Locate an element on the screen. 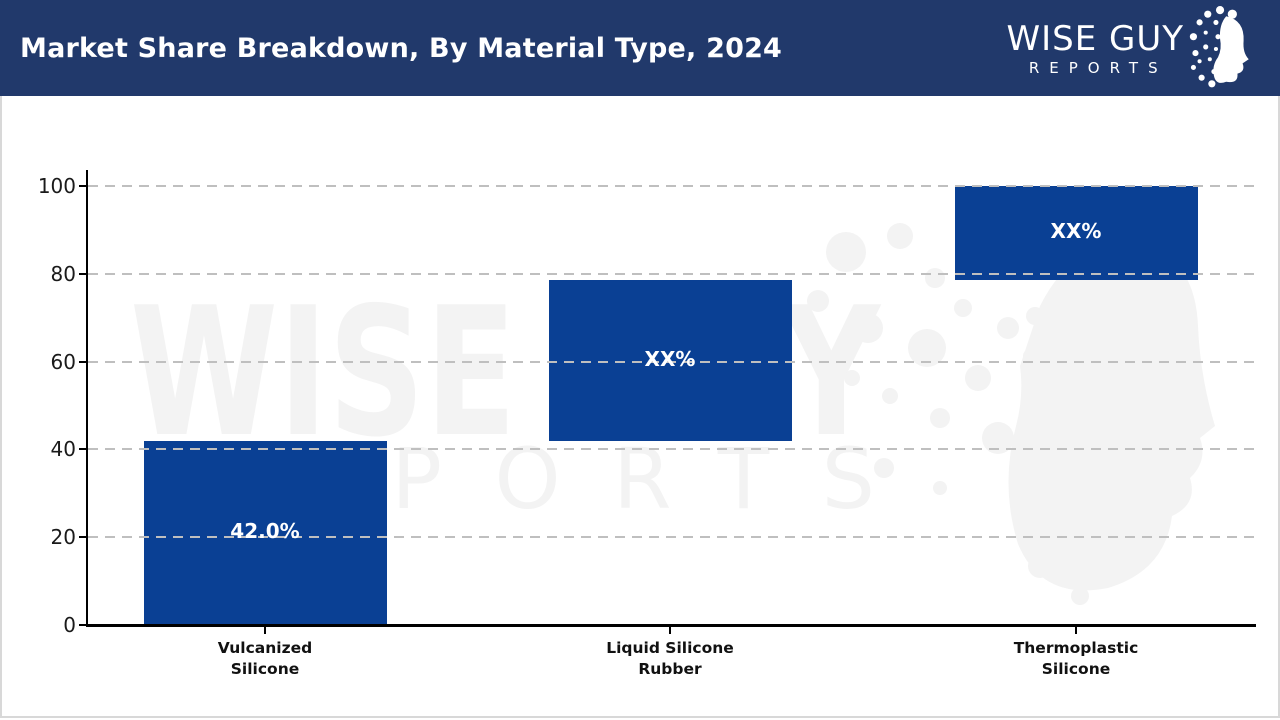 This screenshot has height=720, width=1280. y-tick-label: 20 is located at coordinates (63, 537).